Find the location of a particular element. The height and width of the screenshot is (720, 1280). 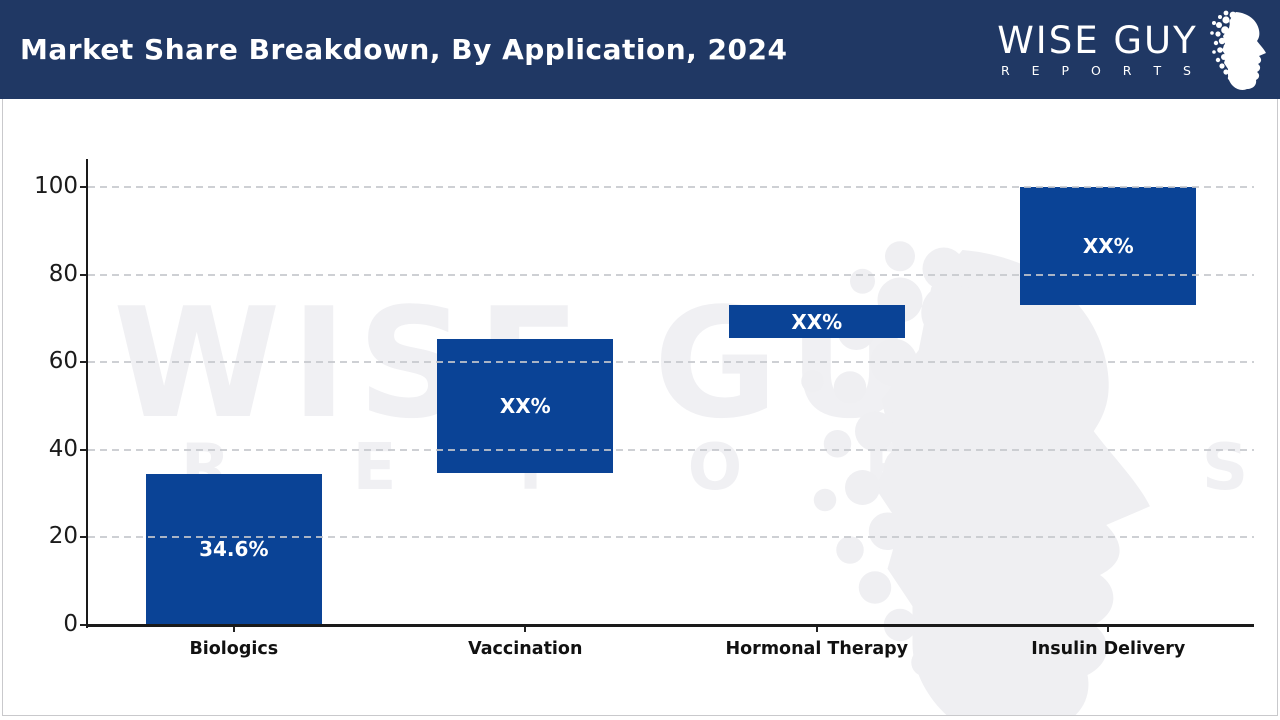

brand-logo: WISE GUY R E P O R T S is located at coordinates (1132, 50).